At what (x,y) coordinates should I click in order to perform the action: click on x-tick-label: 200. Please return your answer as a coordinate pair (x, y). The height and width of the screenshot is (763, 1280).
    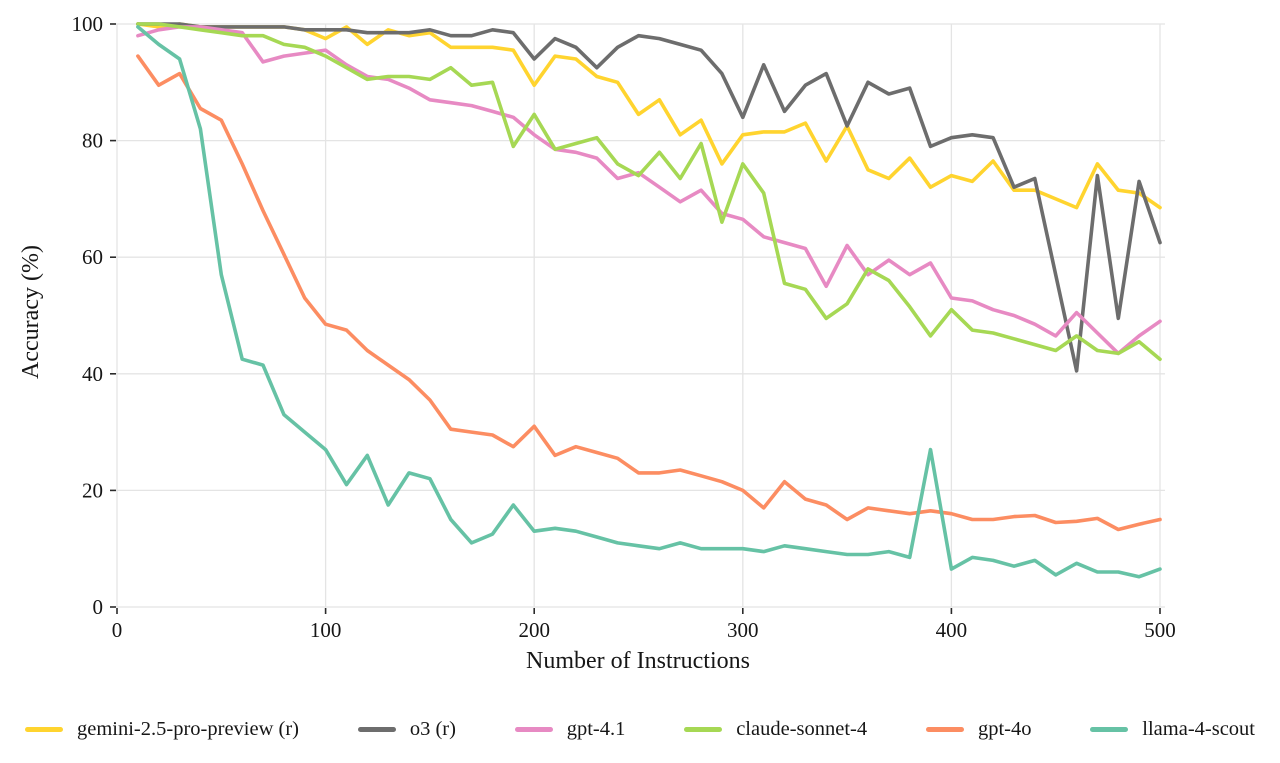
    Looking at the image, I should click on (534, 630).